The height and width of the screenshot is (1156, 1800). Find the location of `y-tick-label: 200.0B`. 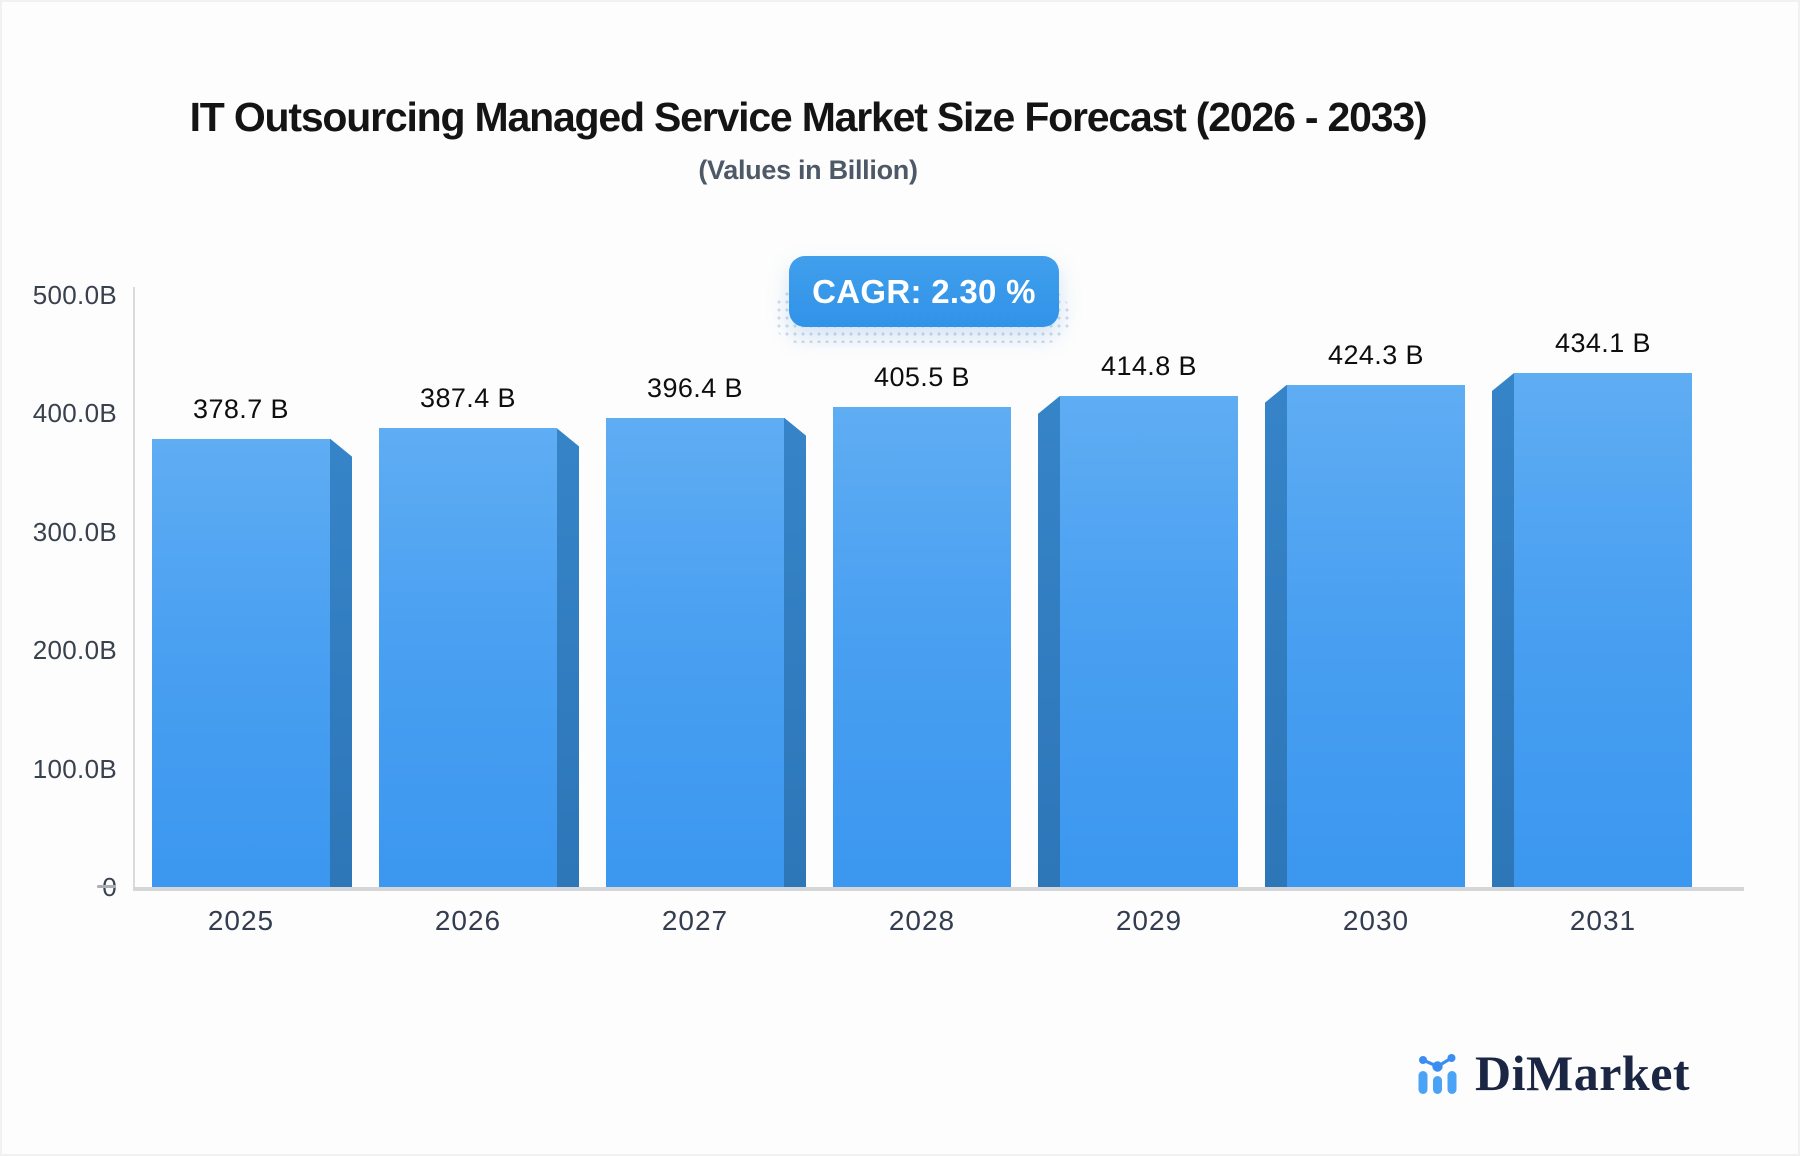

y-tick-label: 200.0B is located at coordinates (74, 650).